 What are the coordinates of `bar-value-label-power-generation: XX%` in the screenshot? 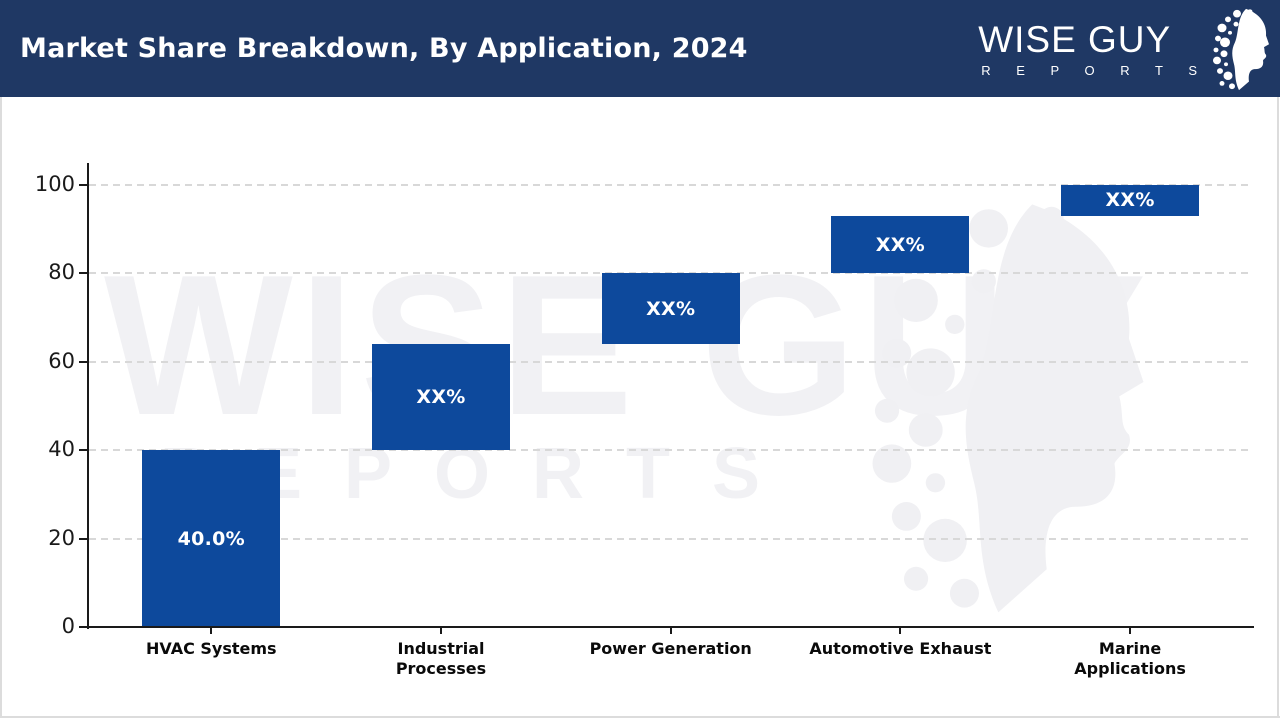 It's located at (671, 308).